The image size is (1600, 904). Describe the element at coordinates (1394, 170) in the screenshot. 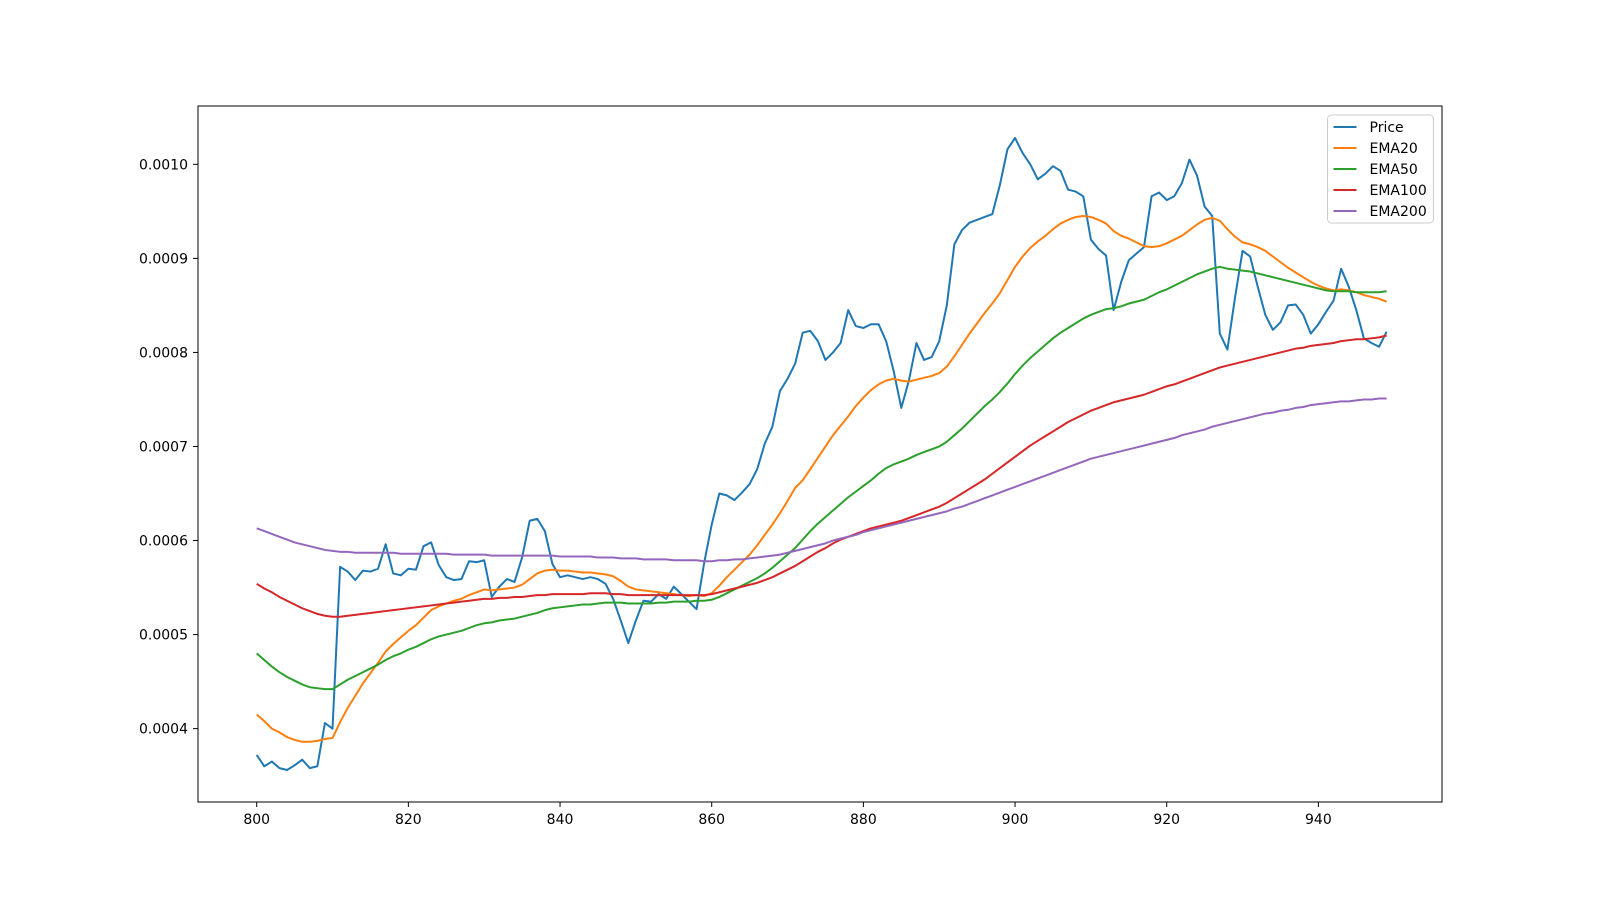

I see `legend-label: EMA50` at that location.